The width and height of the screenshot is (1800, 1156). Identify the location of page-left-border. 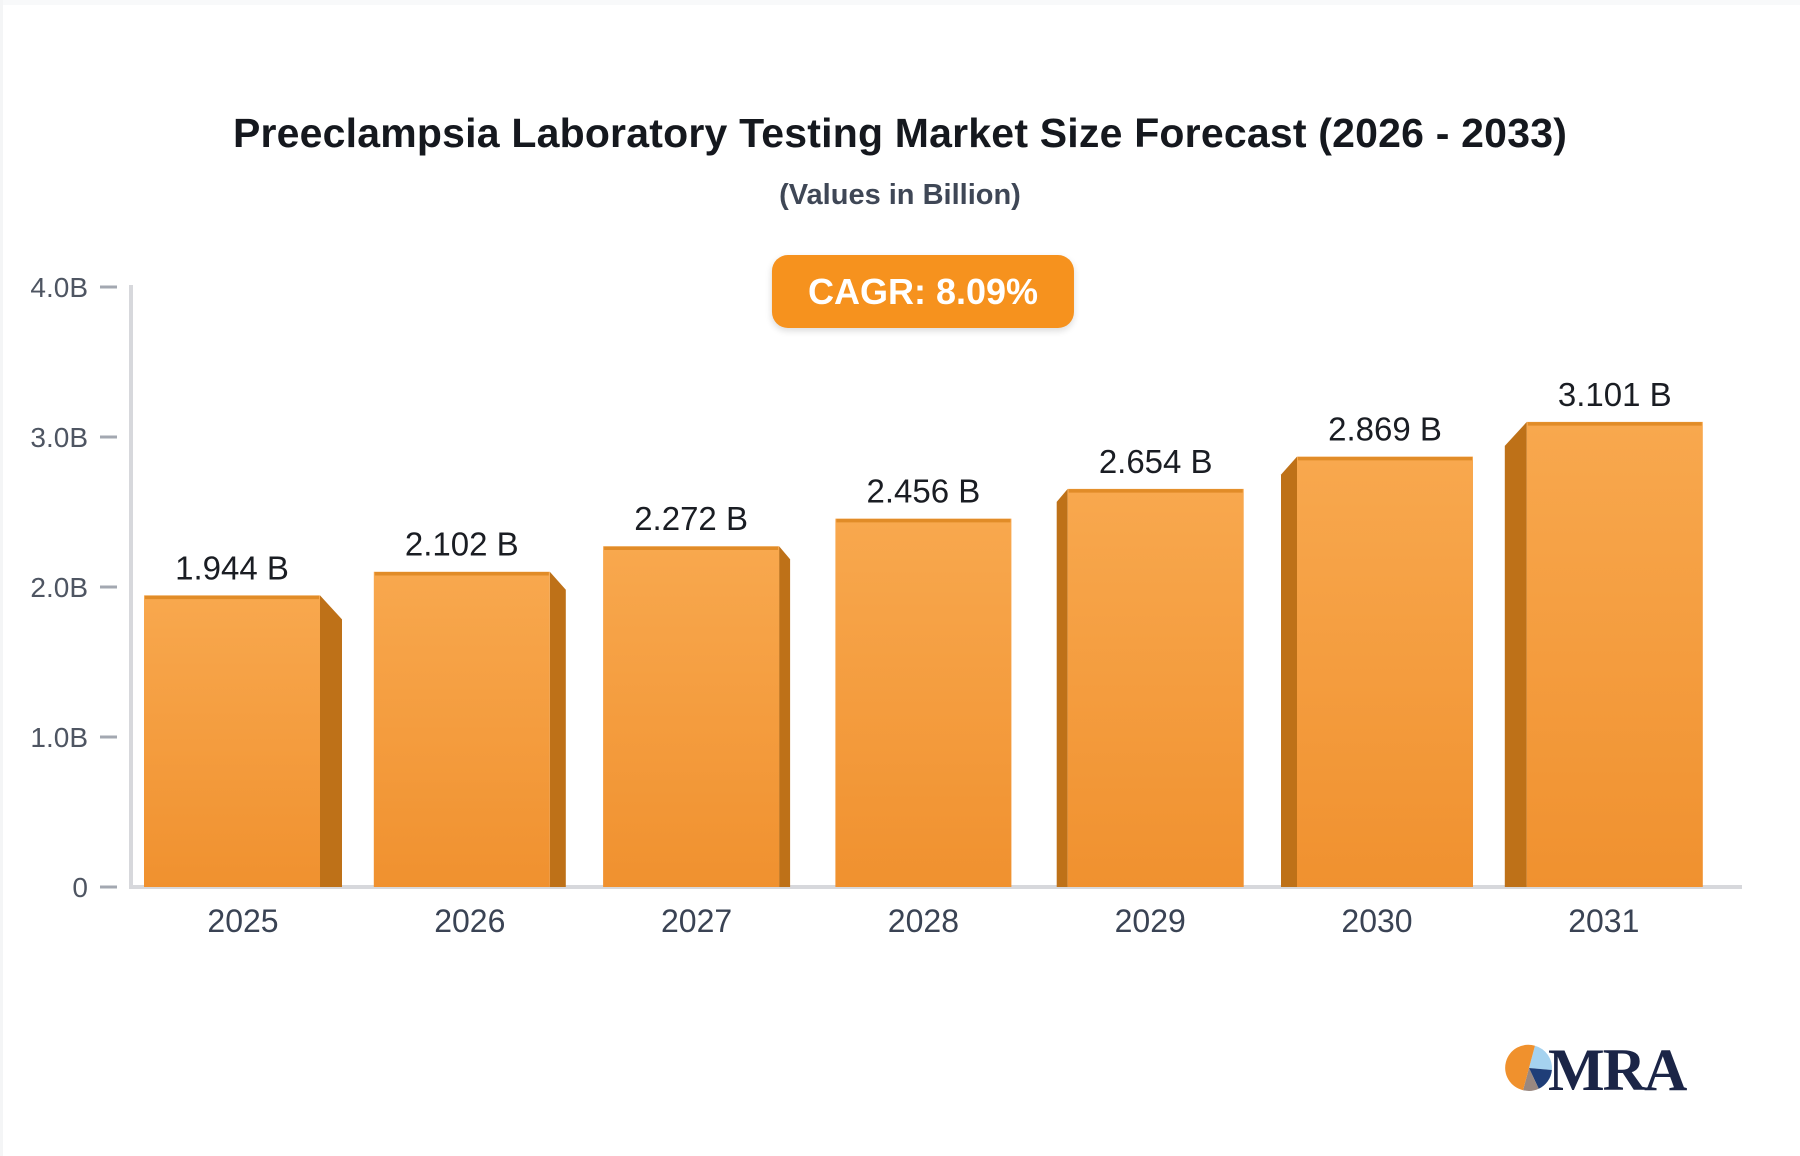
(1, 578).